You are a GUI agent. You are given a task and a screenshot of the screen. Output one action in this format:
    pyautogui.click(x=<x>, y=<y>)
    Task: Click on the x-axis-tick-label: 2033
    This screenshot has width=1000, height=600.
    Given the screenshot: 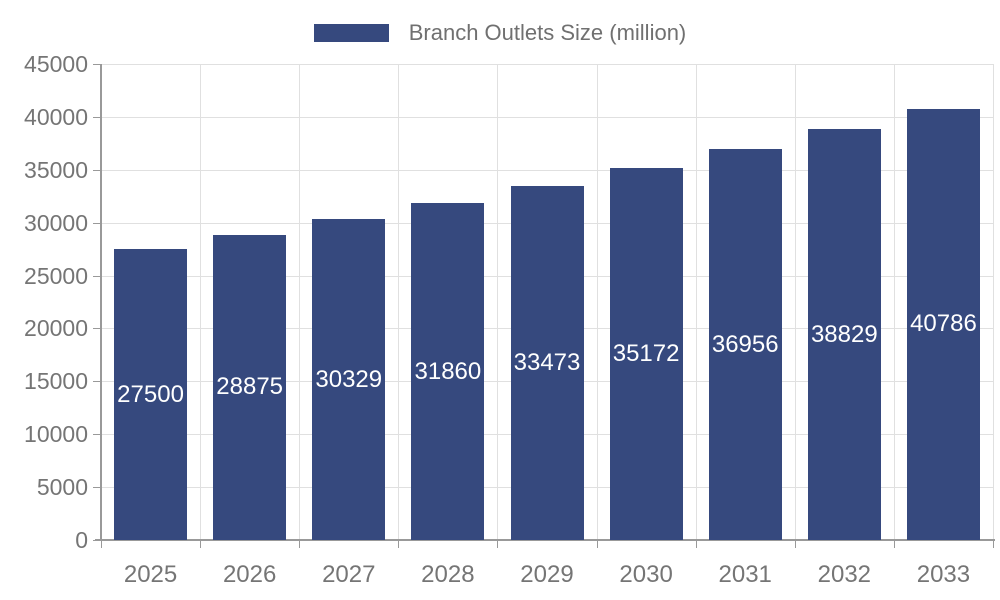 What is the action you would take?
    pyautogui.click(x=943, y=574)
    